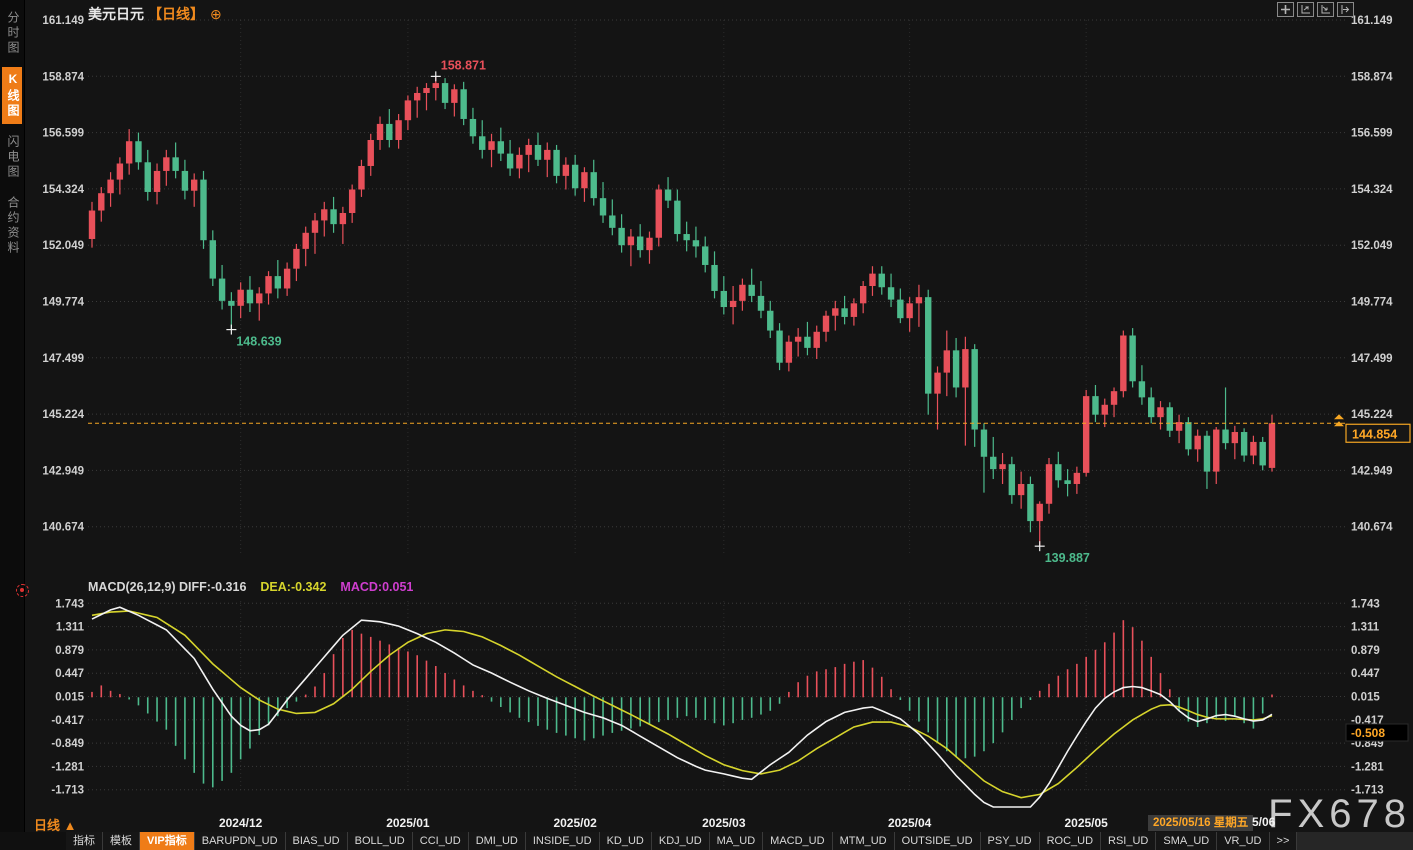 The image size is (1413, 850). I want to click on watermark: FX678, so click(1339, 814).